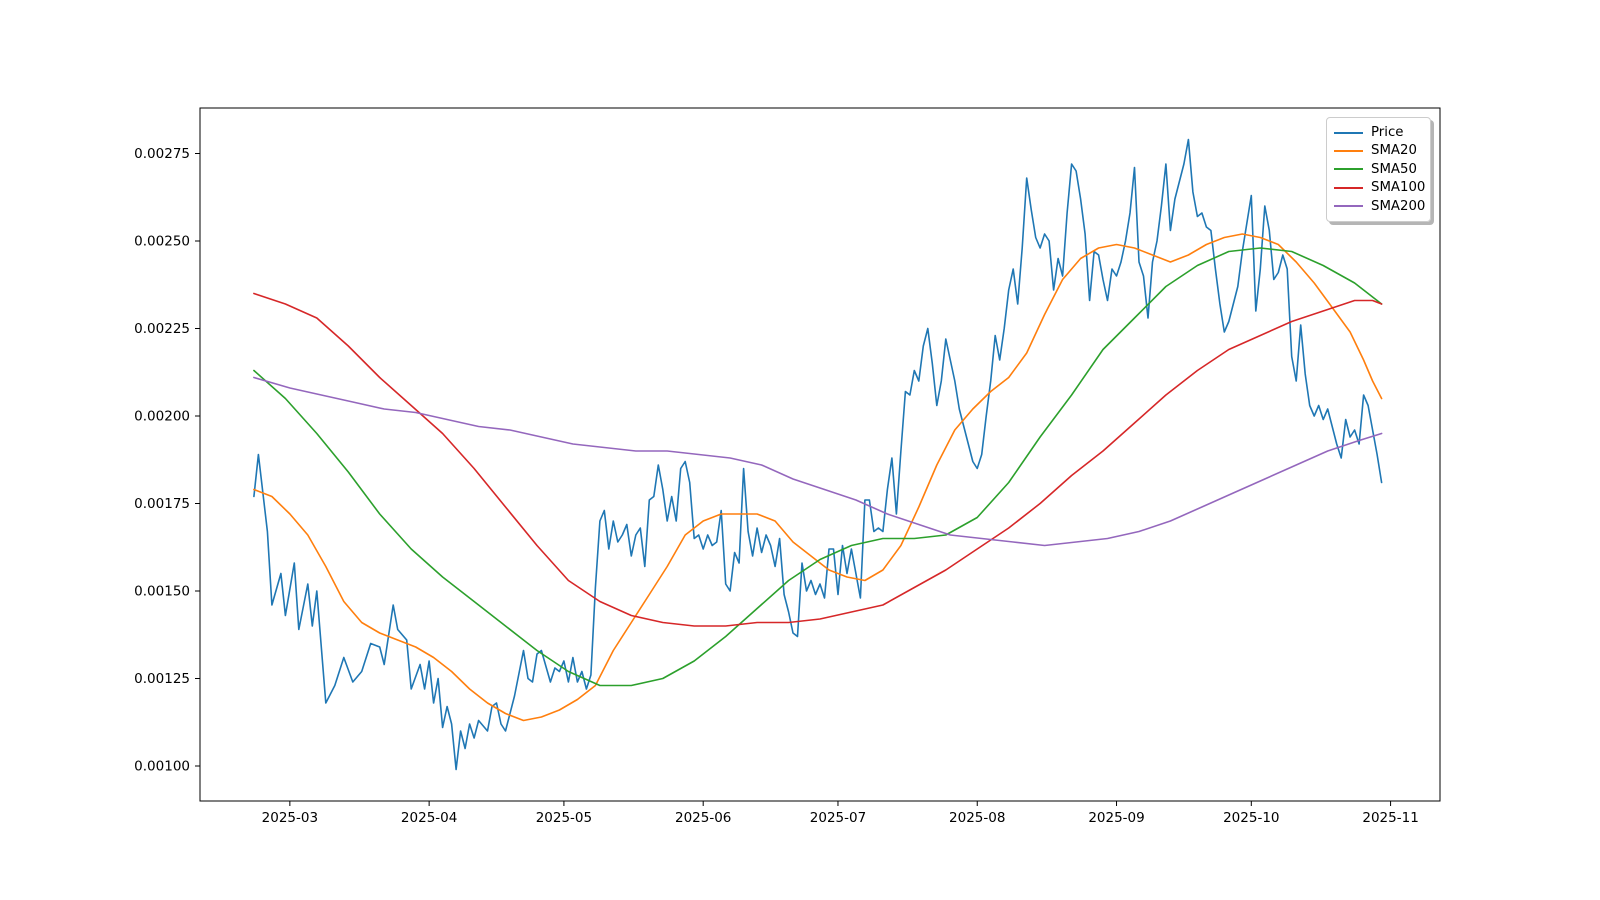 Image resolution: width=1600 pixels, height=900 pixels. What do you see at coordinates (1251, 818) in the screenshot?
I see `x-tick-label: 2025-10` at bounding box center [1251, 818].